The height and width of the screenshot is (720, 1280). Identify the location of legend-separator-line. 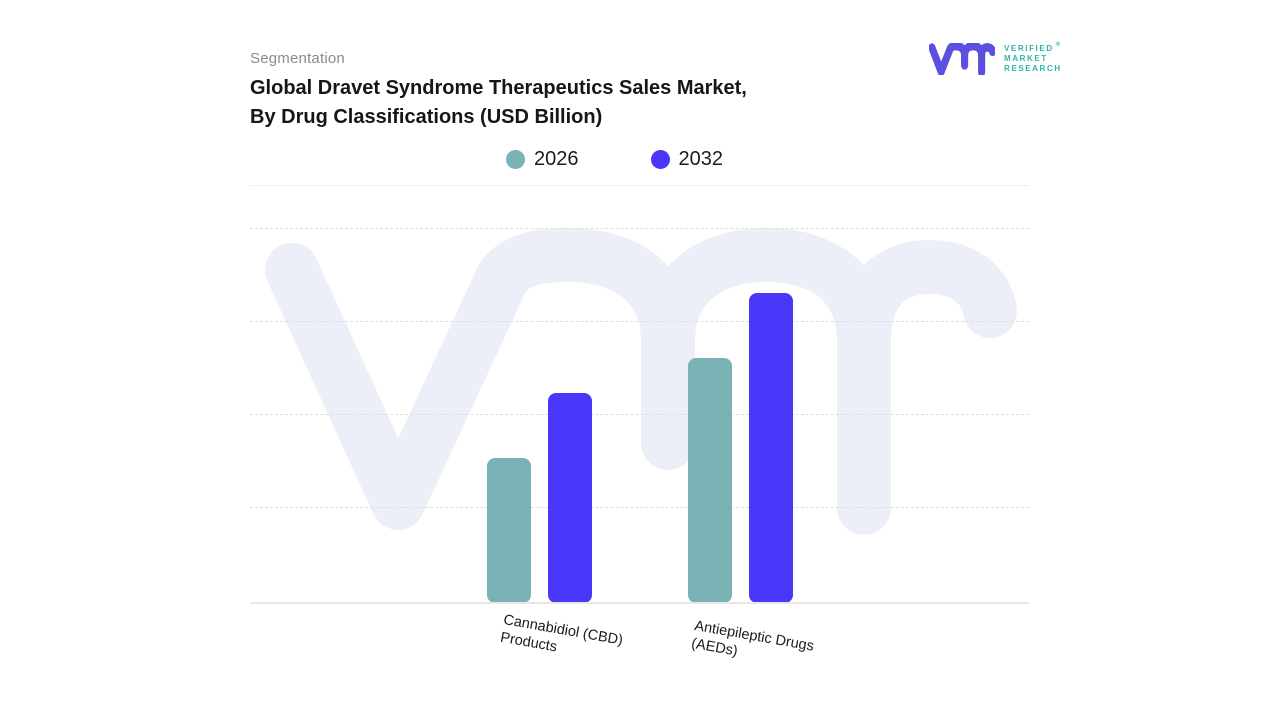
(639, 185).